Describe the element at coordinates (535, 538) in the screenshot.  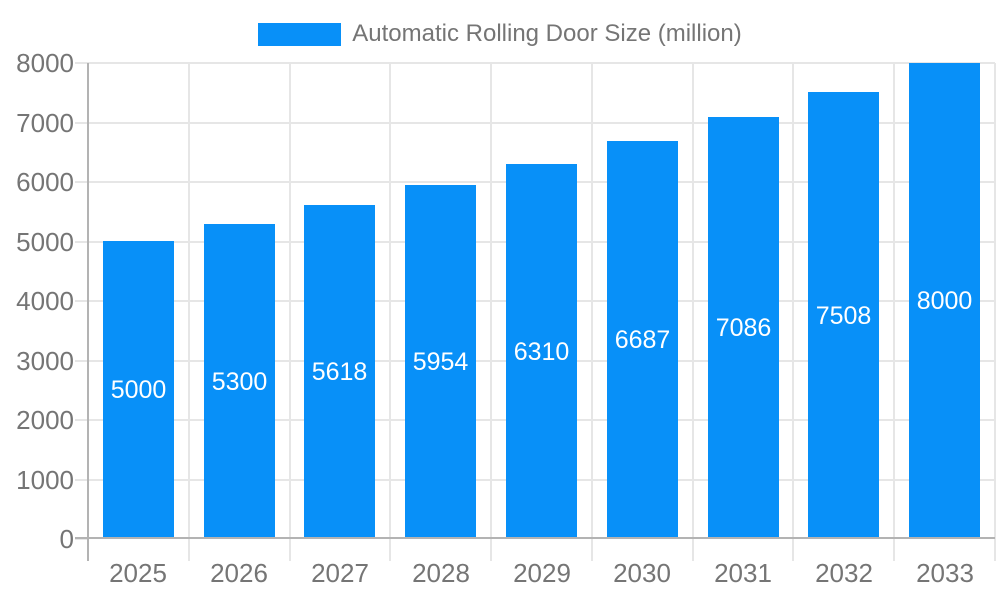
I see `x-axis-line` at that location.